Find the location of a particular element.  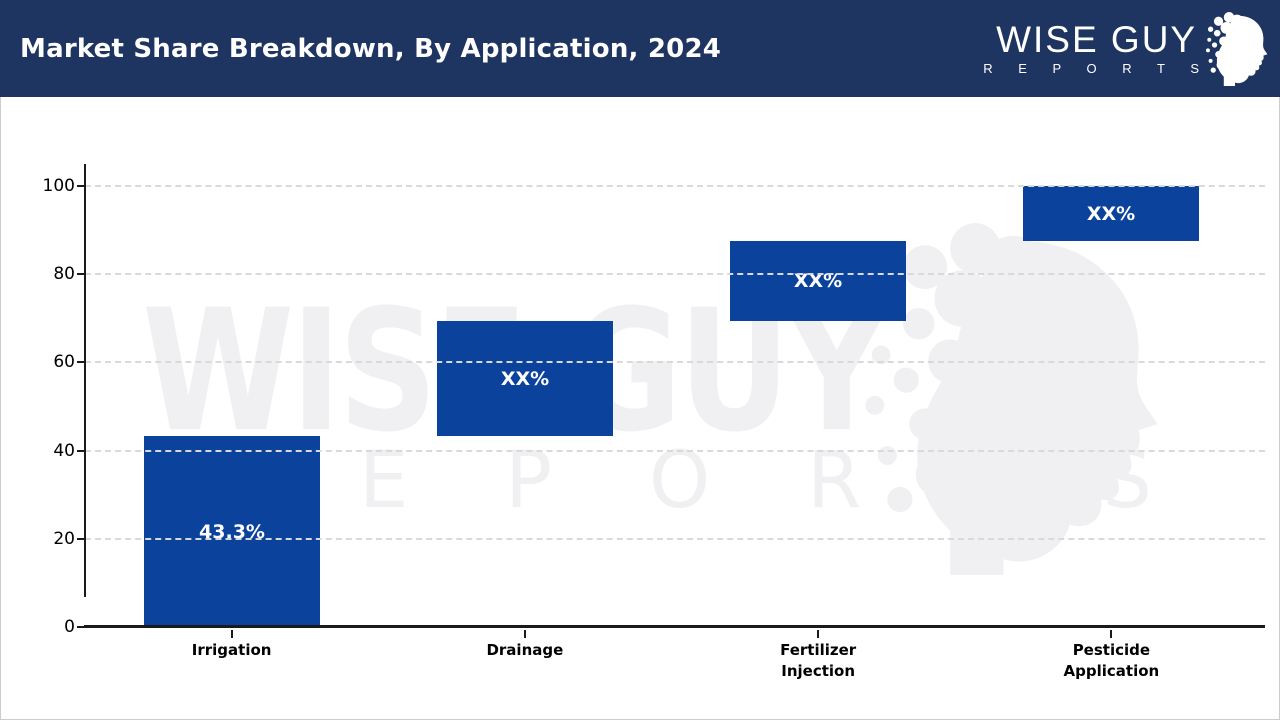

y-tick-label-40: 40 is located at coordinates (64, 450).